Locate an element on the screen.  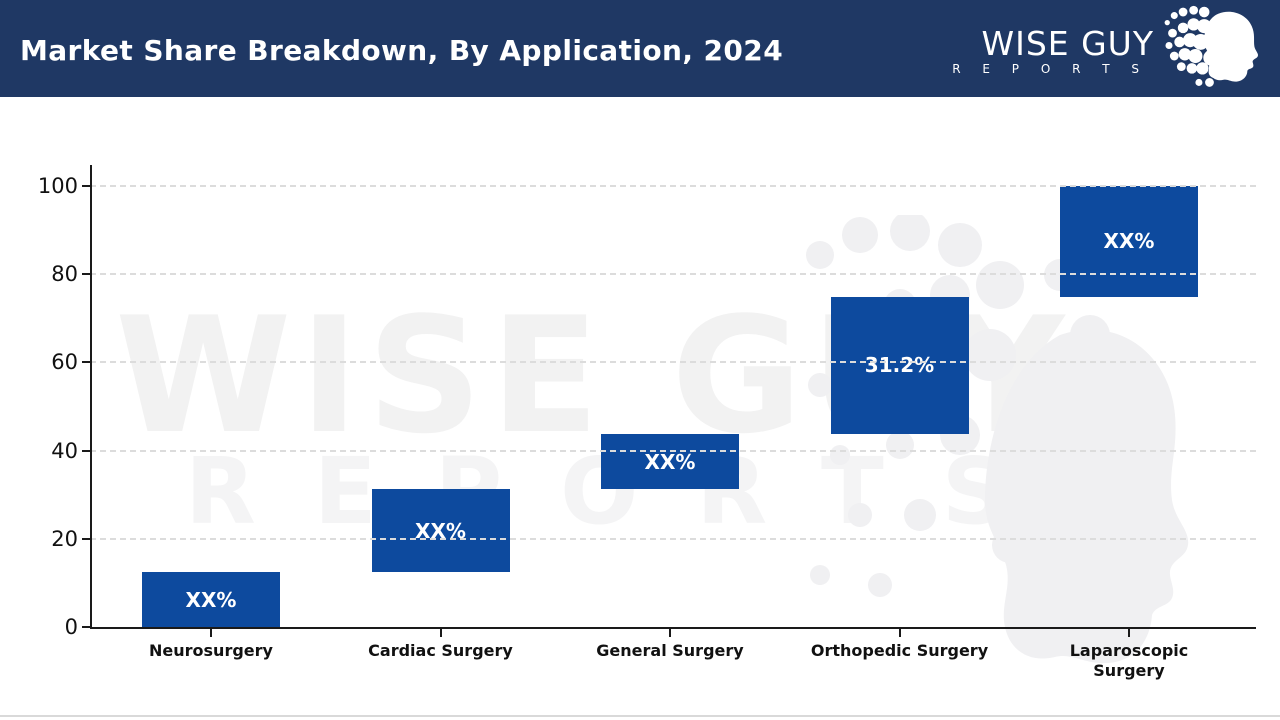
y-axis-tick-label: 80 is located at coordinates (64, 274).